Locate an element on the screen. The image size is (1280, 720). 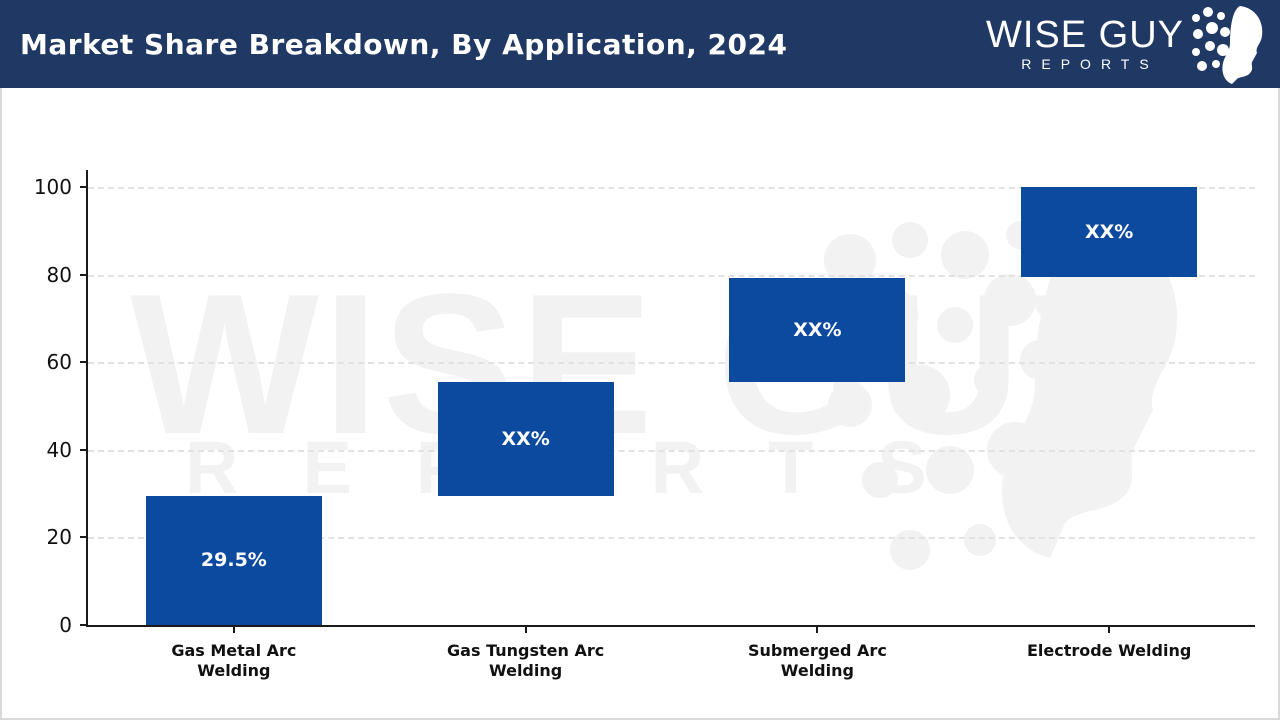
y-tick-label-20: 20 is located at coordinates (59, 537).